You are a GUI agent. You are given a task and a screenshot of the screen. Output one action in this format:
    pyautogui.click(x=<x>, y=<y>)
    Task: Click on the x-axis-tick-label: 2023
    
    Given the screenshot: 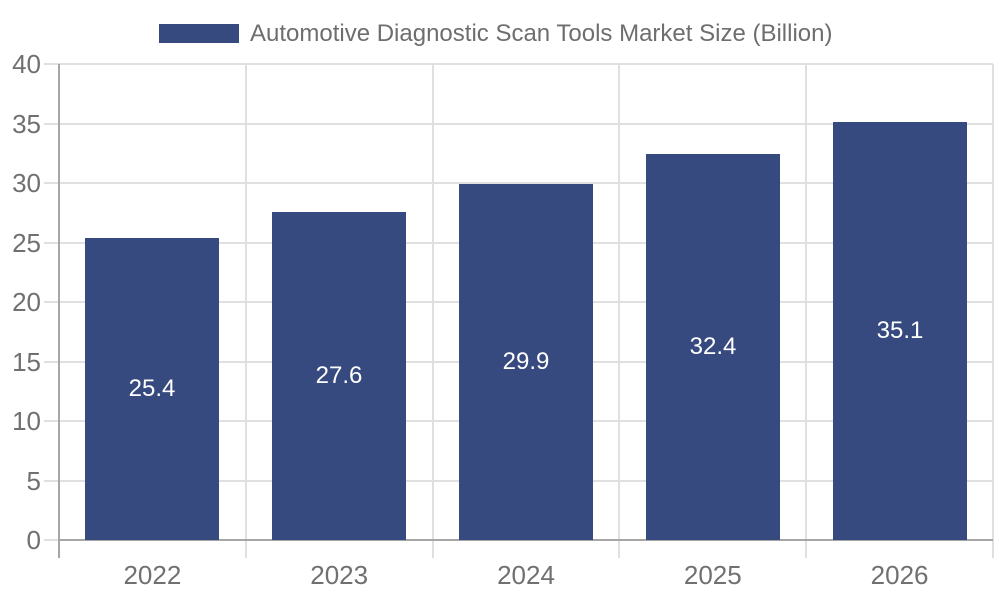 What is the action you would take?
    pyautogui.click(x=339, y=575)
    